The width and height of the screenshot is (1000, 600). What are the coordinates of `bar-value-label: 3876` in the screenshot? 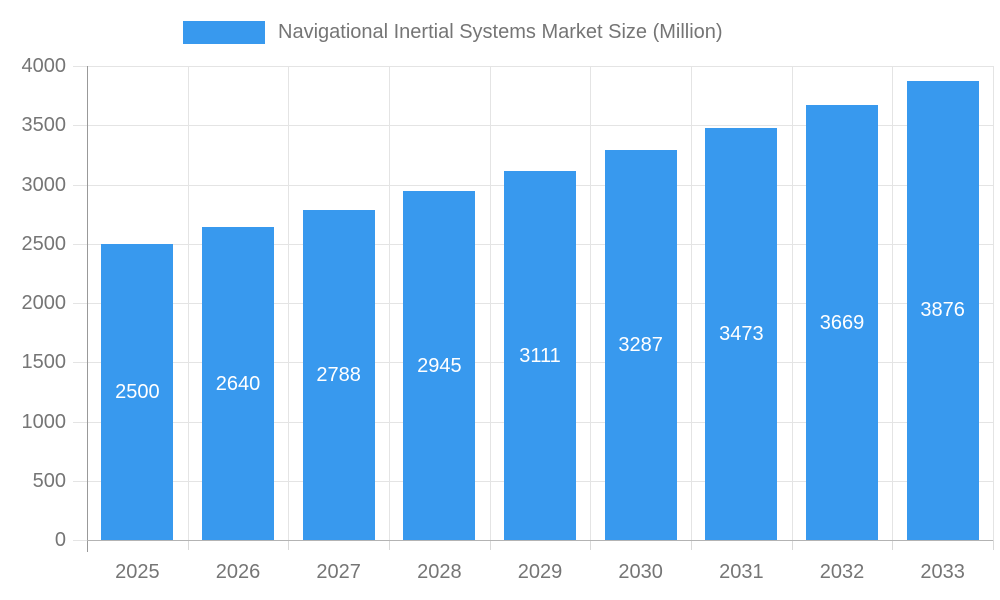 It's located at (942, 310).